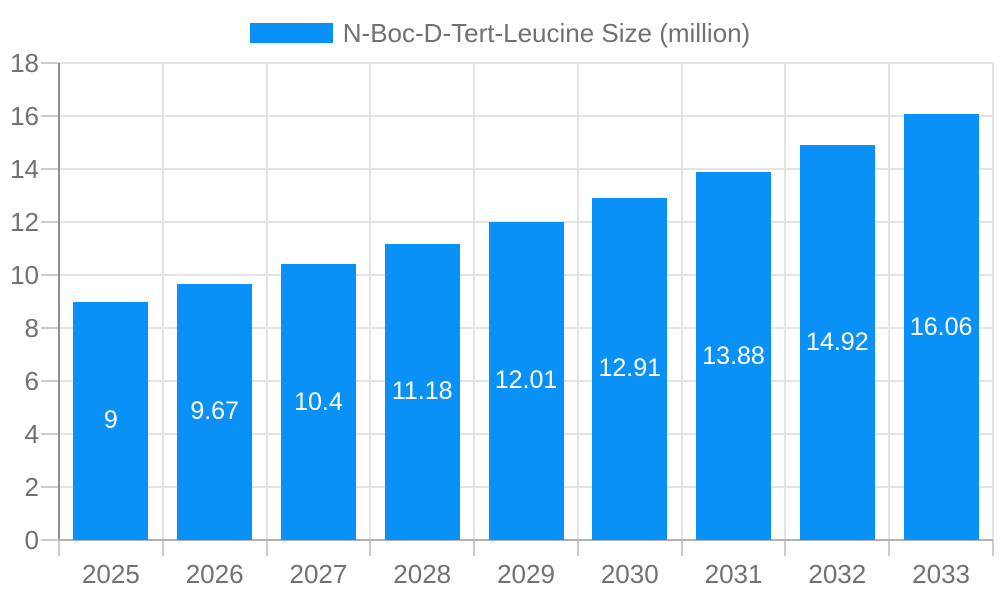 The image size is (1000, 600). I want to click on y-axis-label: 10, so click(24, 275).